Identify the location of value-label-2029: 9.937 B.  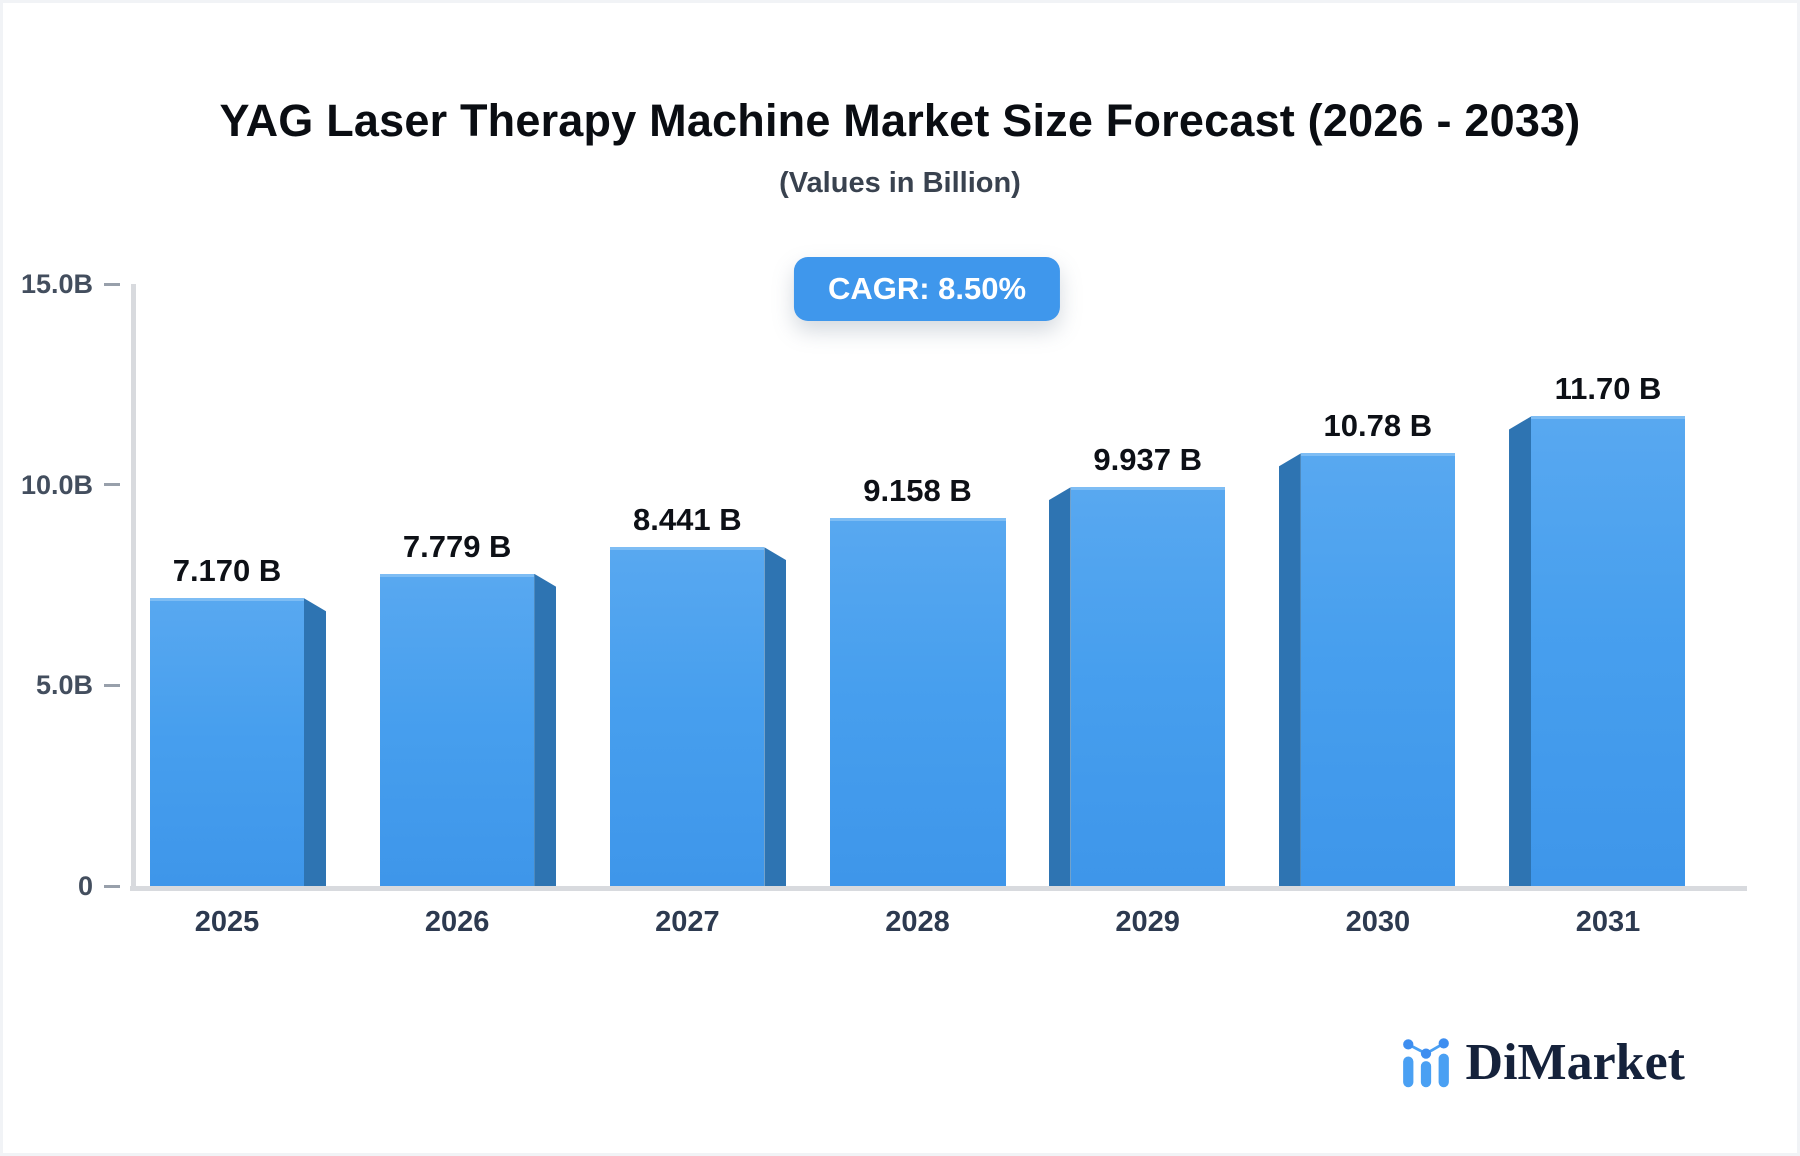
(1147, 460).